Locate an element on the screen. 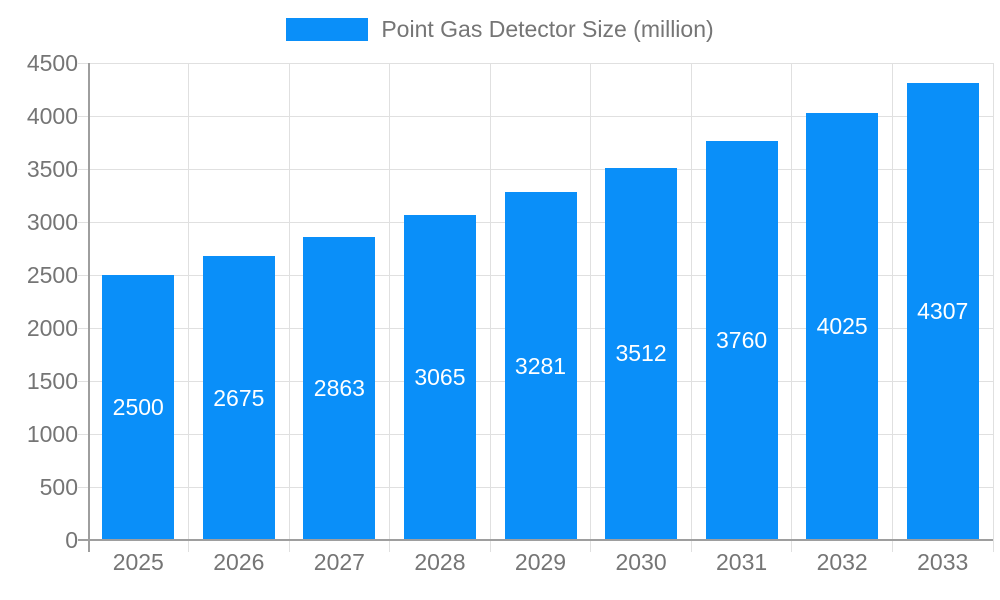 The image size is (1000, 600). bar-value-label: 4025 is located at coordinates (842, 326).